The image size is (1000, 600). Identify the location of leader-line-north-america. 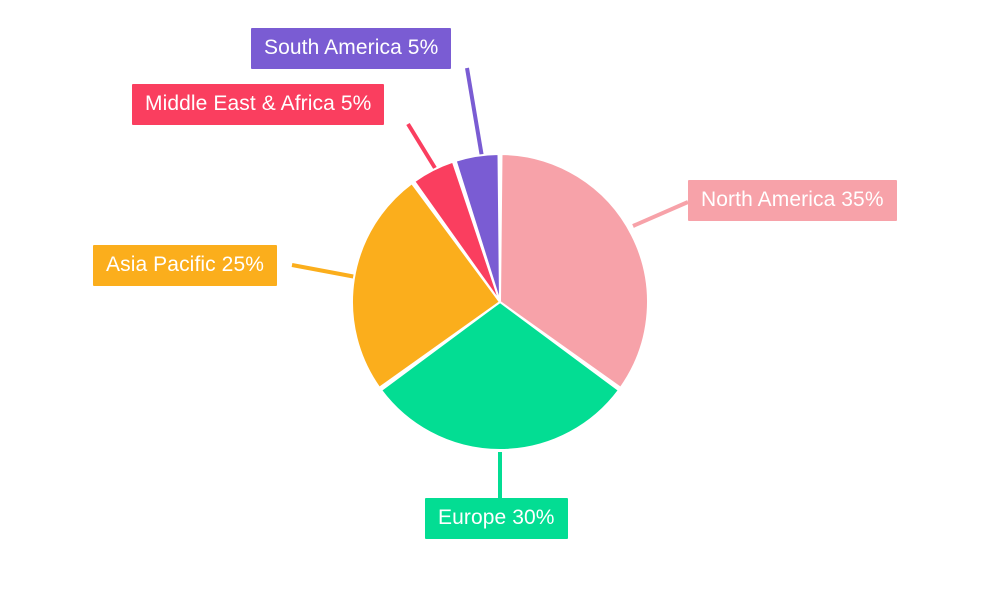
(660, 214).